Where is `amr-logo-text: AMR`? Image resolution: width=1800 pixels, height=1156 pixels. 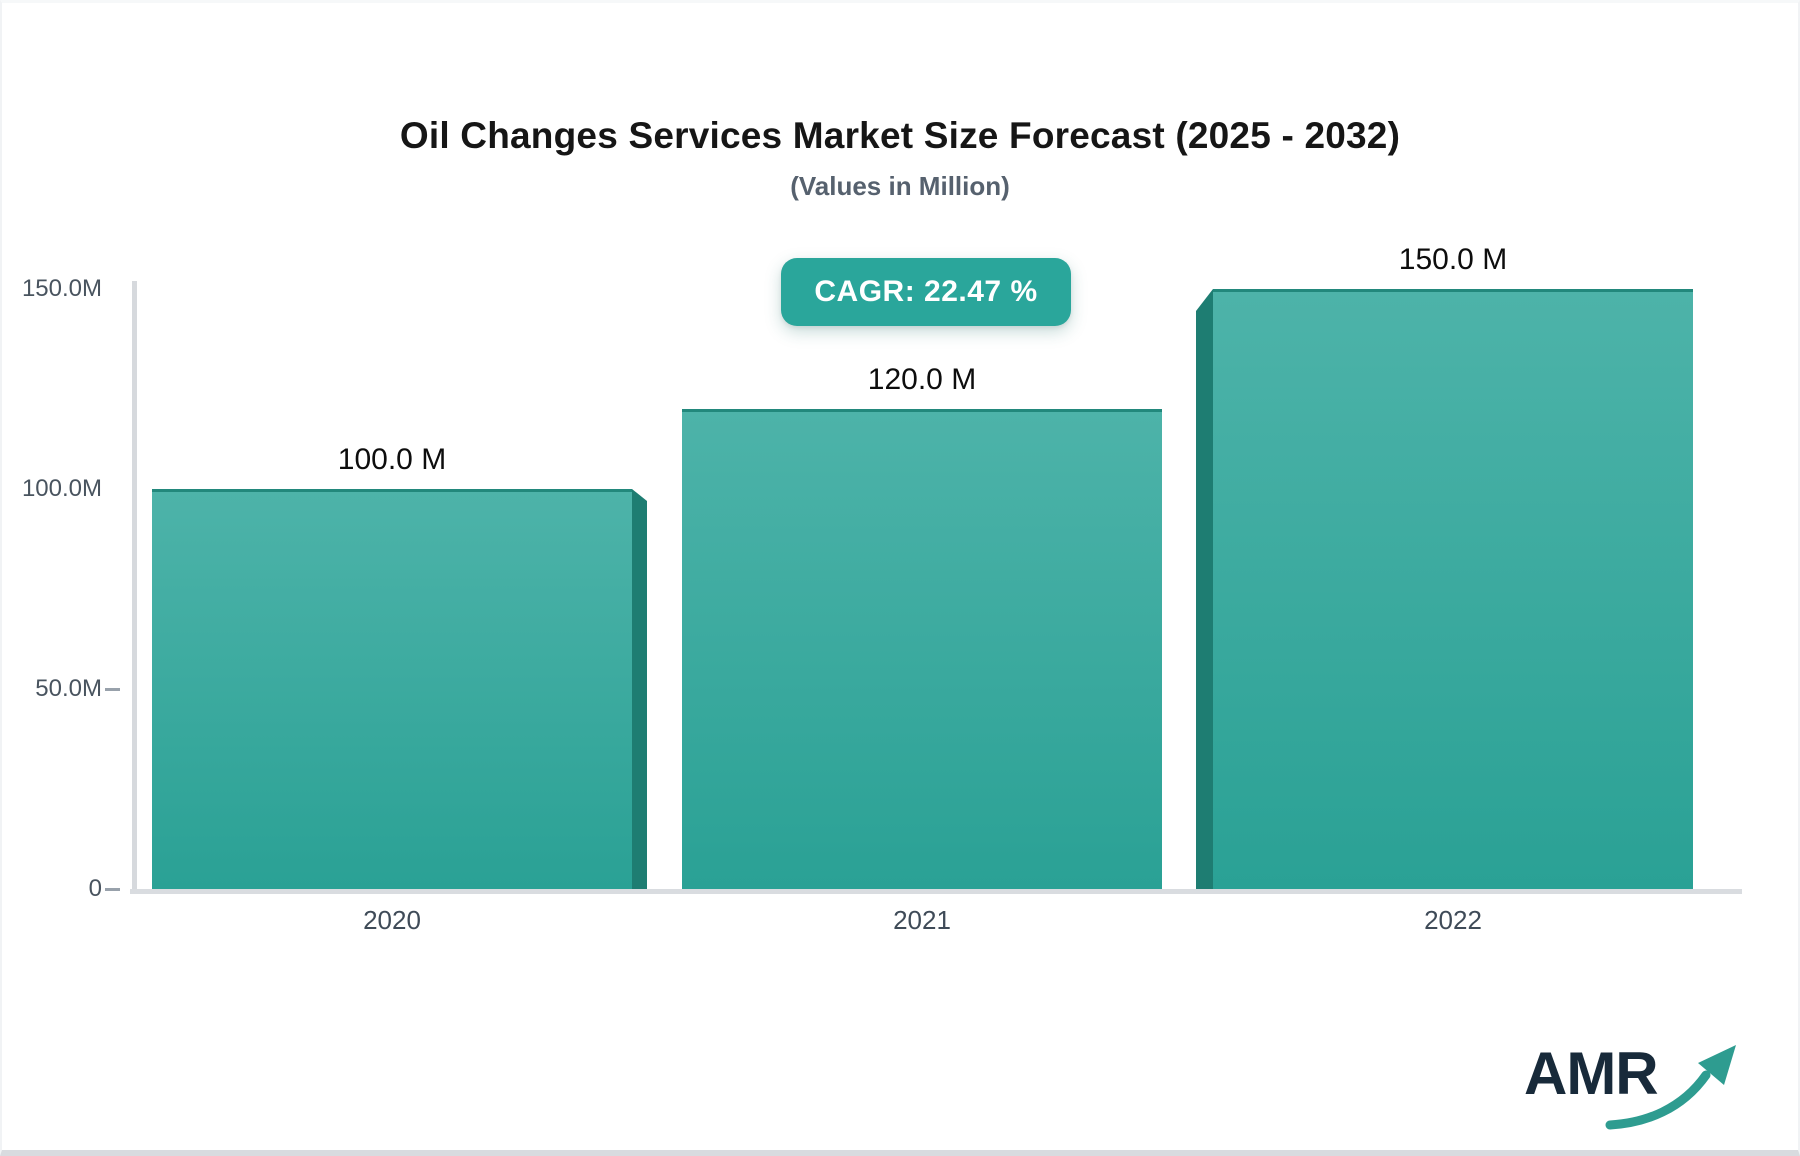 amr-logo-text: AMR is located at coordinates (1591, 1073).